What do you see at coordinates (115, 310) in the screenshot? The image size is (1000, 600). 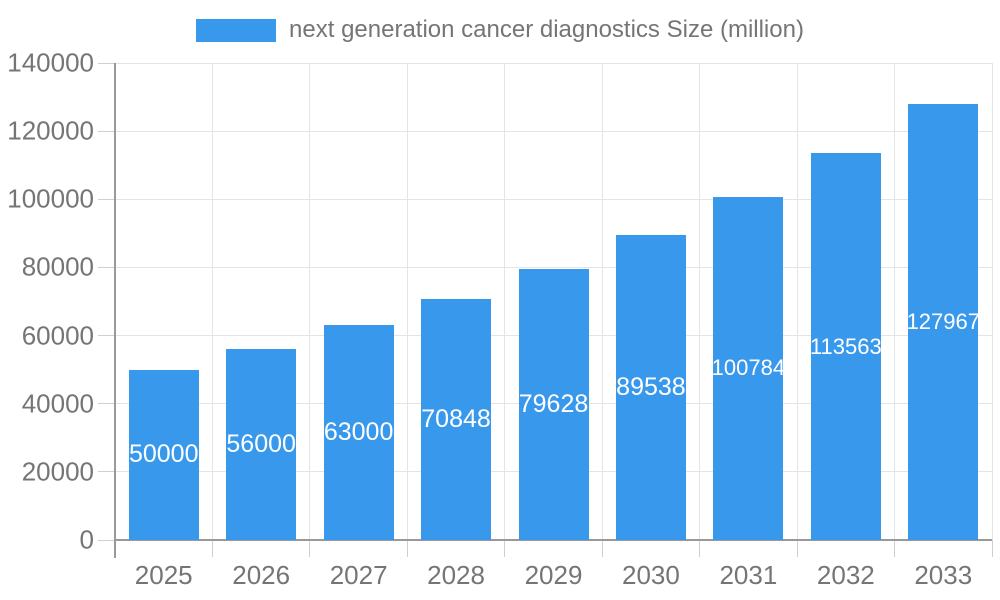 I see `y-axis-line` at bounding box center [115, 310].